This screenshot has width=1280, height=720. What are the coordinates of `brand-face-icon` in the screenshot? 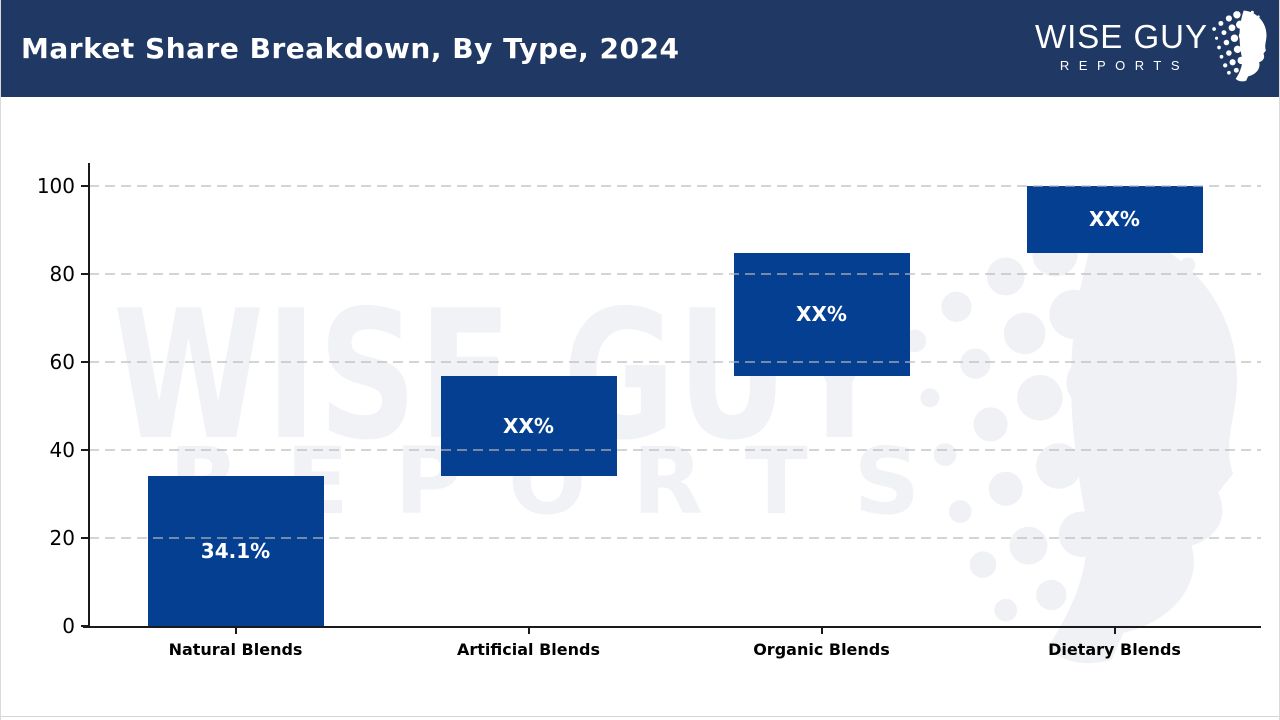 It's located at (1240, 47).